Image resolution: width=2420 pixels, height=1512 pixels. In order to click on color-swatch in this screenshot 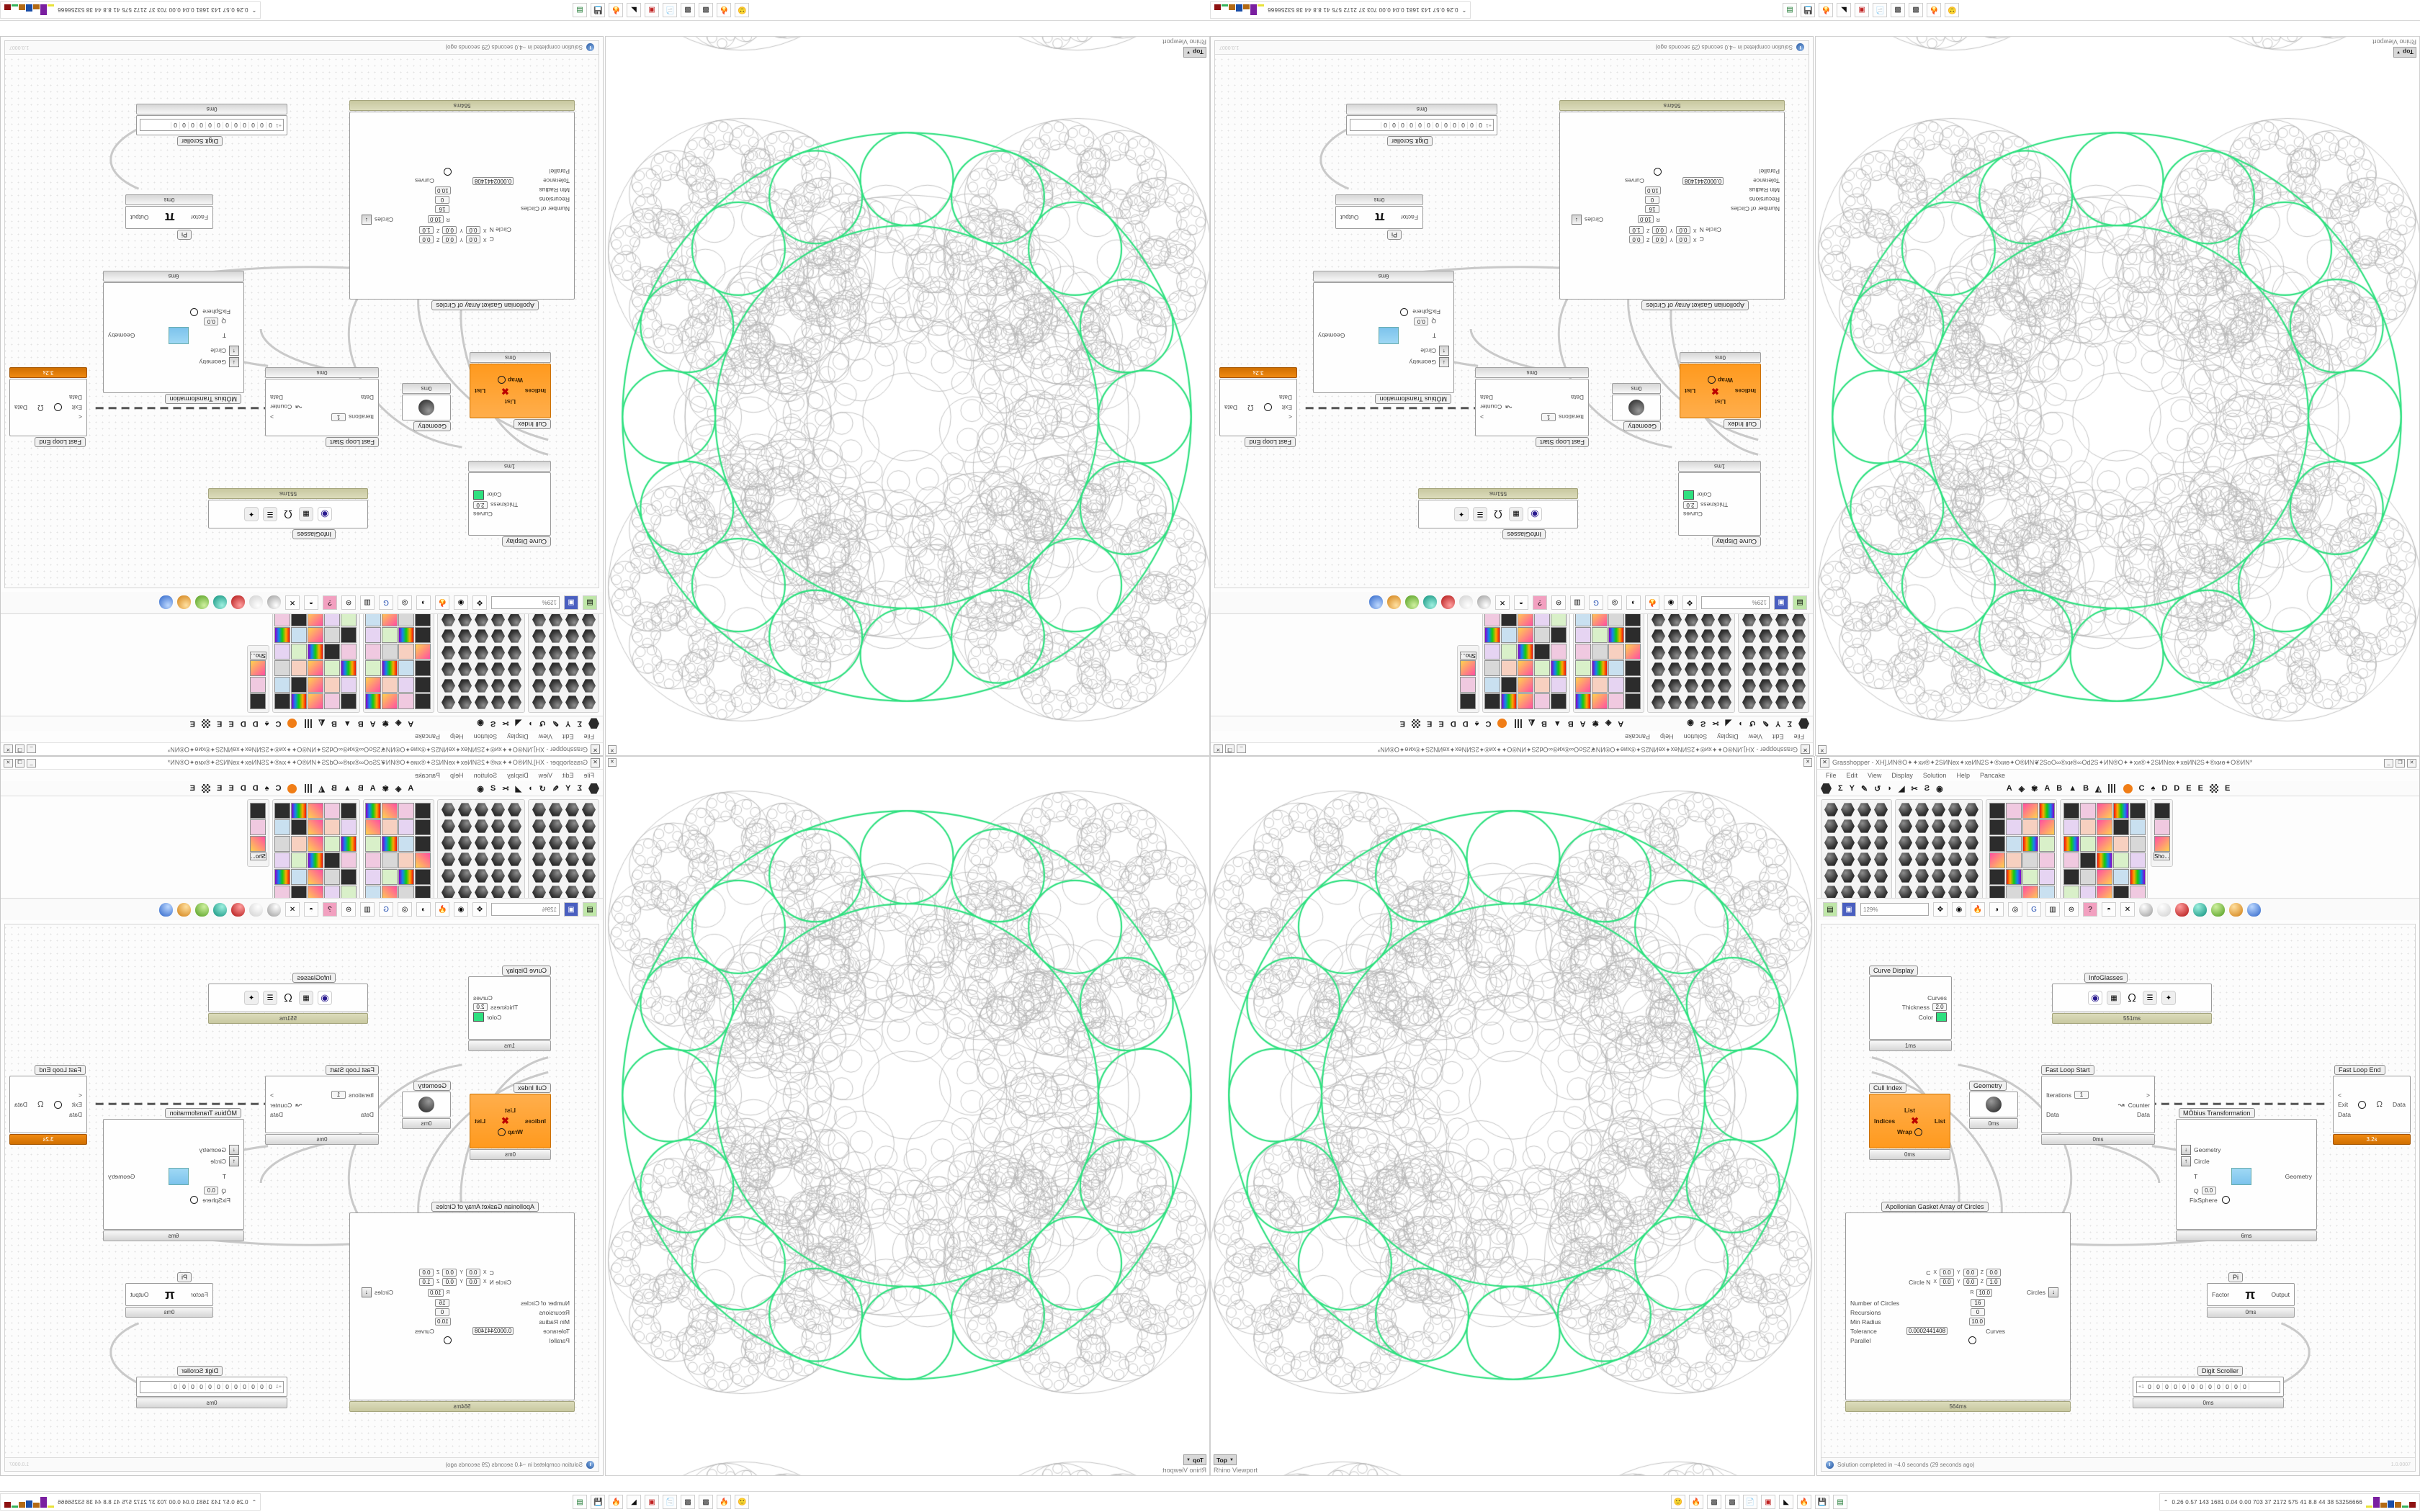, I will do `click(478, 495)`.